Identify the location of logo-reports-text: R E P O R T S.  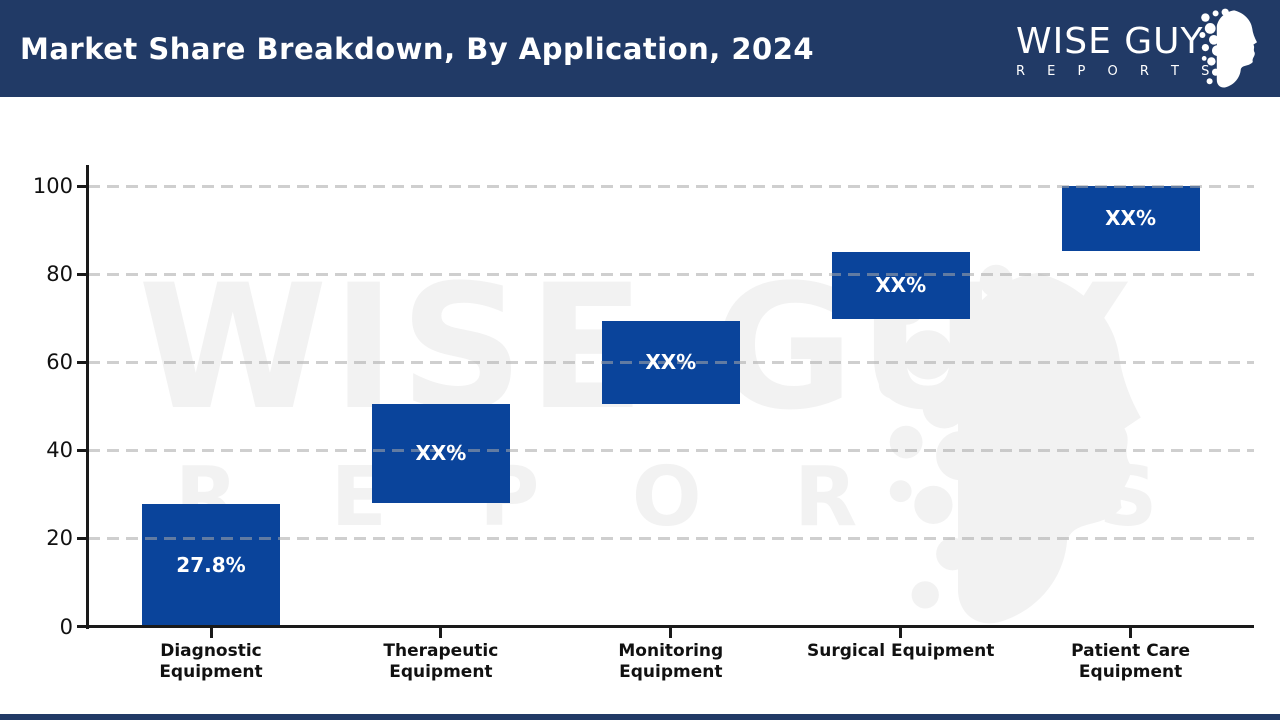
(1117, 71).